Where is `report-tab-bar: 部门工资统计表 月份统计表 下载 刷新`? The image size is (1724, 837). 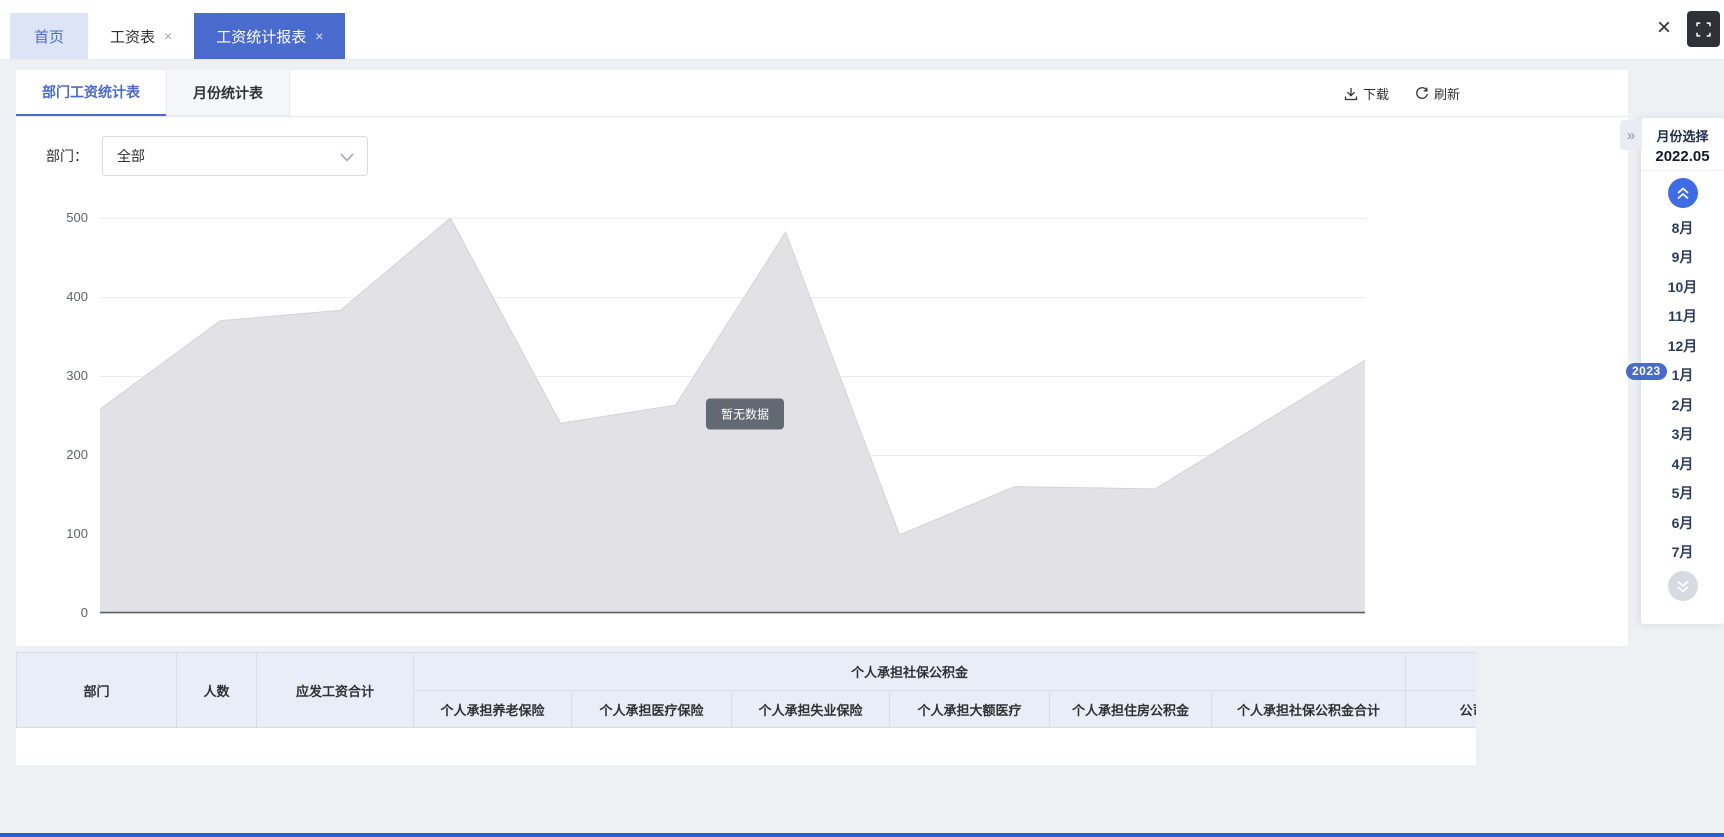 report-tab-bar: 部门工资统计表 月份统计表 下载 刷新 is located at coordinates (822, 93).